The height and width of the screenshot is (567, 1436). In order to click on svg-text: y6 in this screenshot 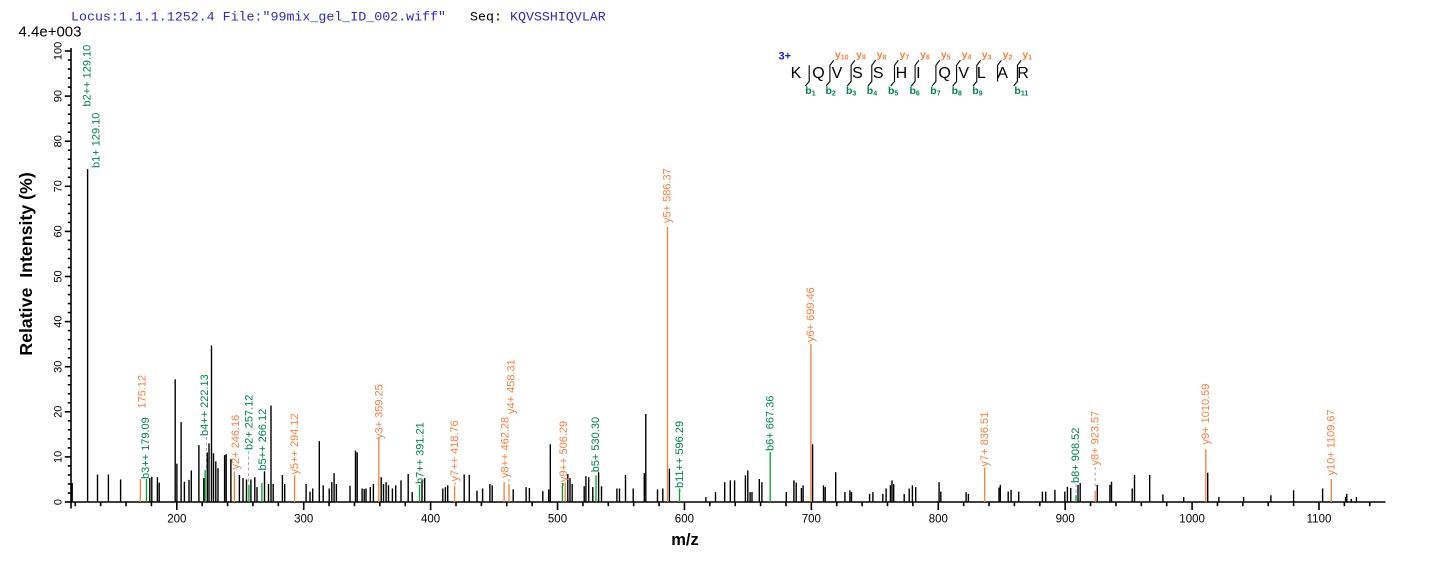, I will do `click(925, 55)`.